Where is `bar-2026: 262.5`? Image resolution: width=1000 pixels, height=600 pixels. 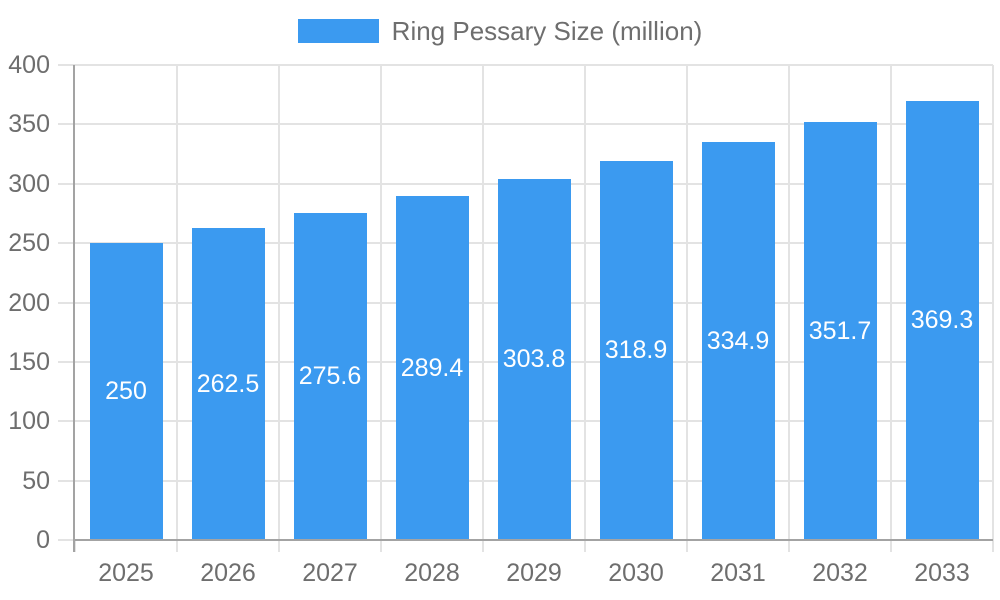
bar-2026: 262.5 is located at coordinates (228, 384).